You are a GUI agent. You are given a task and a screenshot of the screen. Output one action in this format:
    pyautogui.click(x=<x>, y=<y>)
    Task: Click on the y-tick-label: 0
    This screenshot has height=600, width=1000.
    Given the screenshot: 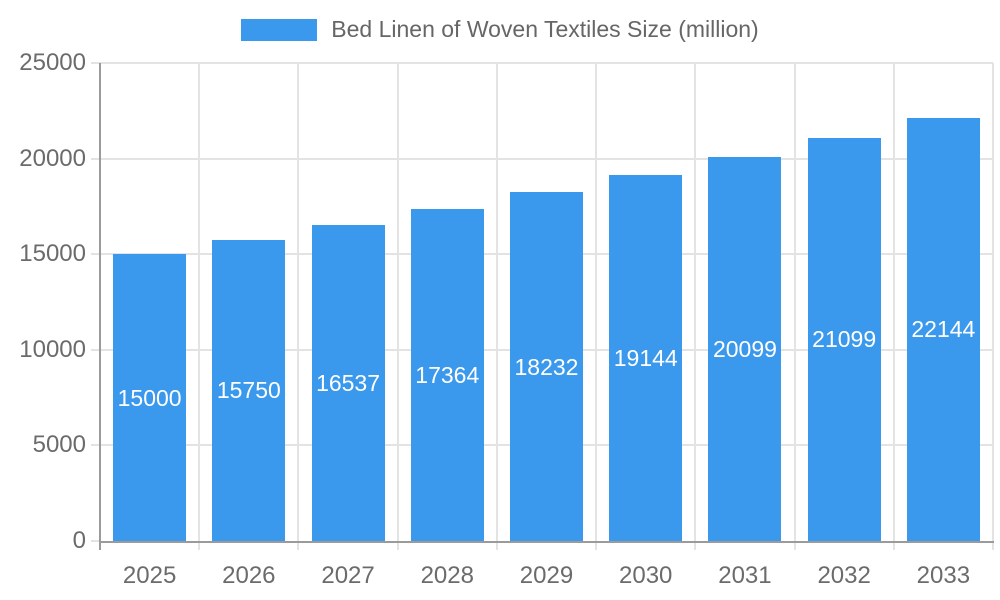 What is the action you would take?
    pyautogui.click(x=79, y=540)
    